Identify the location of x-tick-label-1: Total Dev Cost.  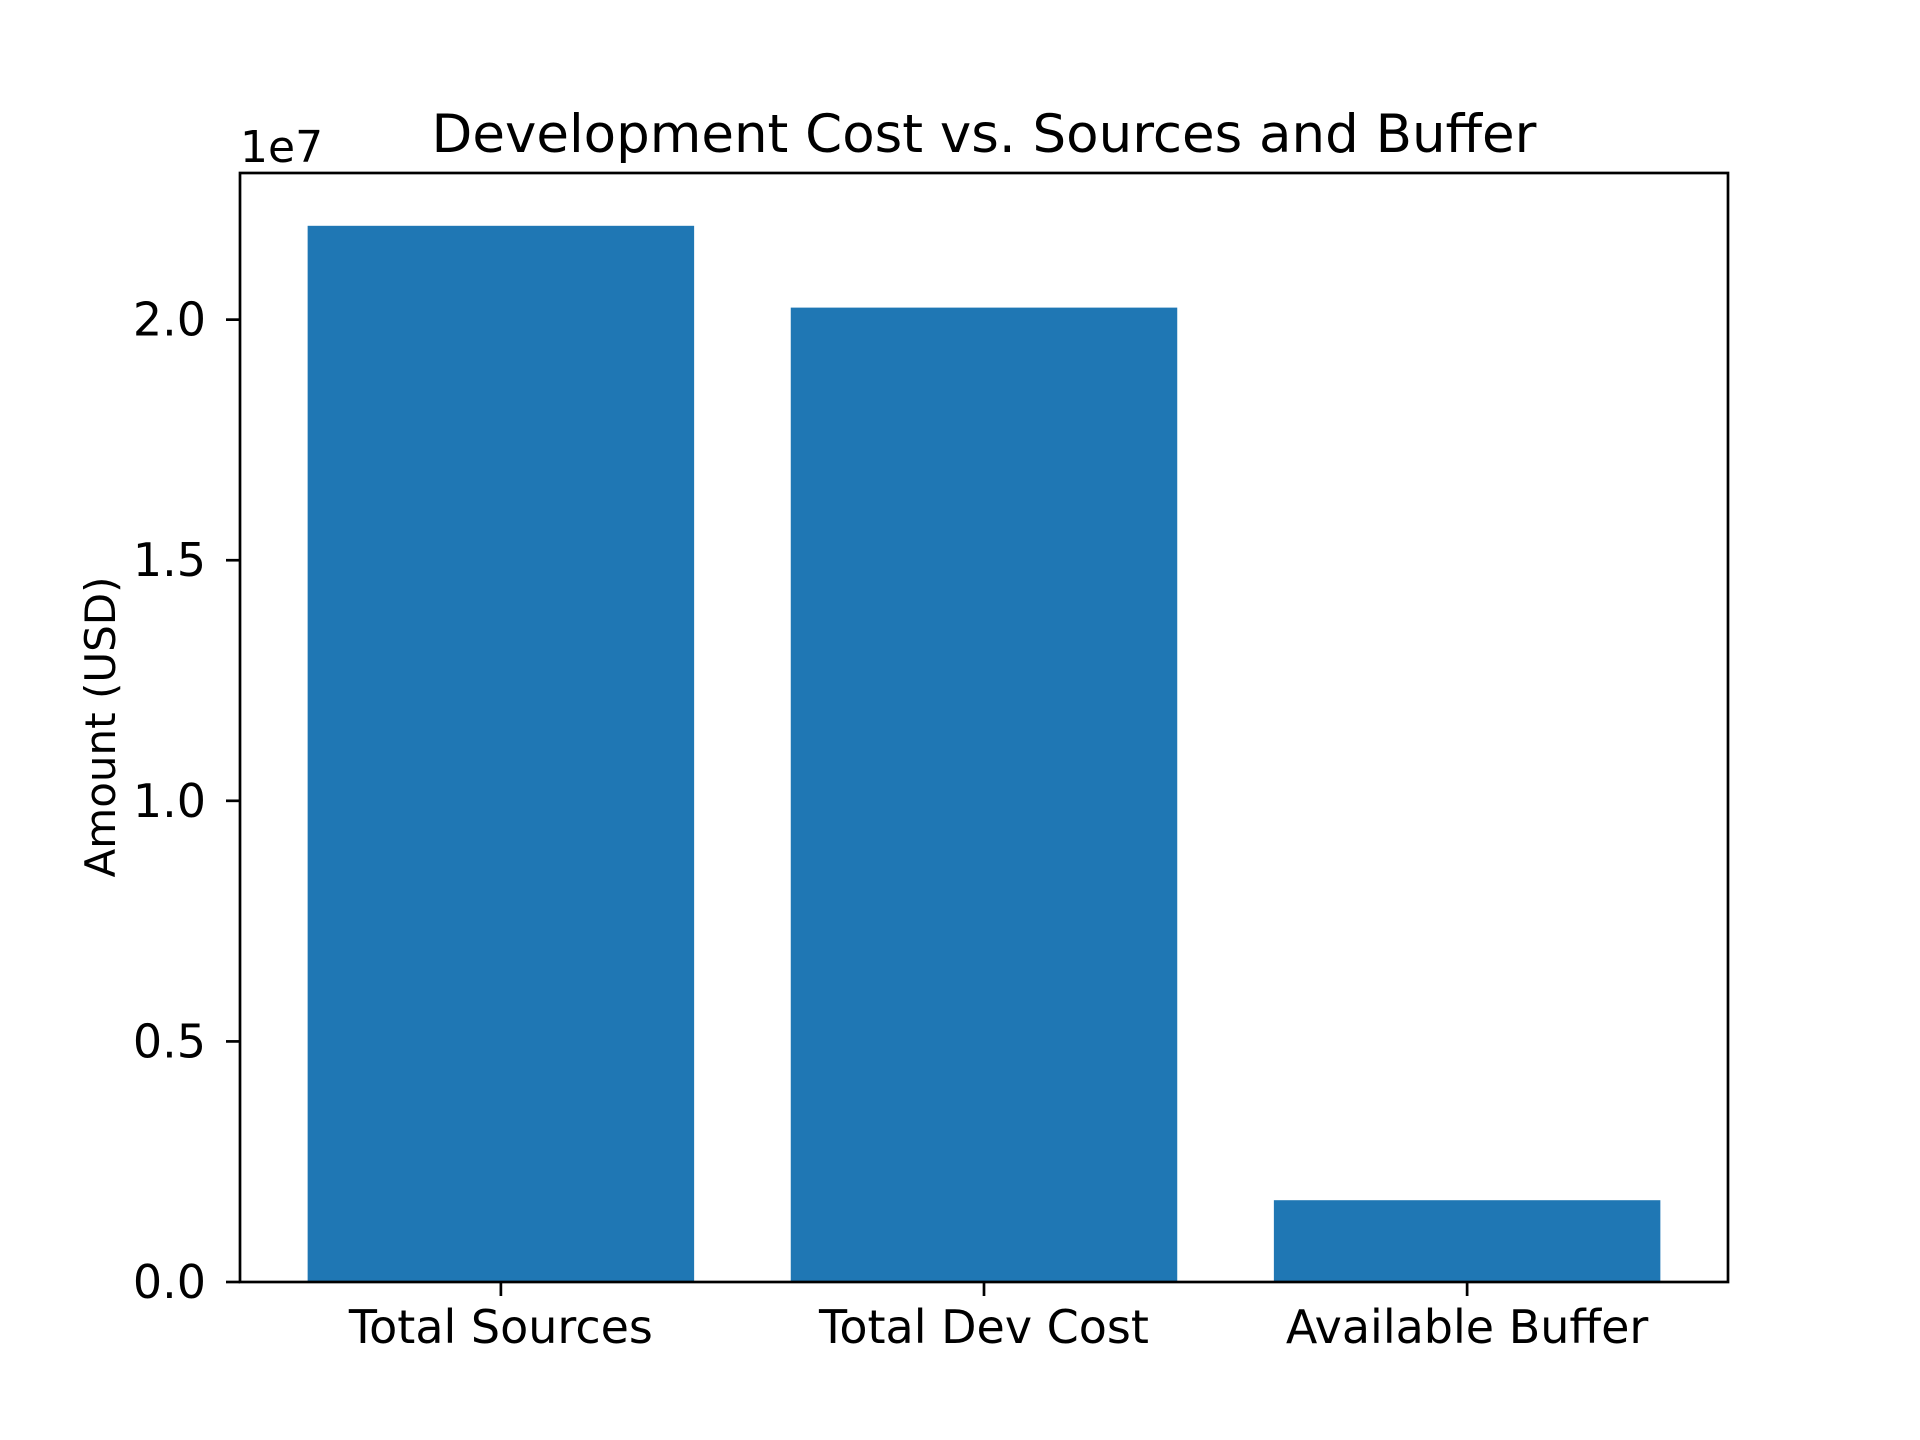
(983, 1327).